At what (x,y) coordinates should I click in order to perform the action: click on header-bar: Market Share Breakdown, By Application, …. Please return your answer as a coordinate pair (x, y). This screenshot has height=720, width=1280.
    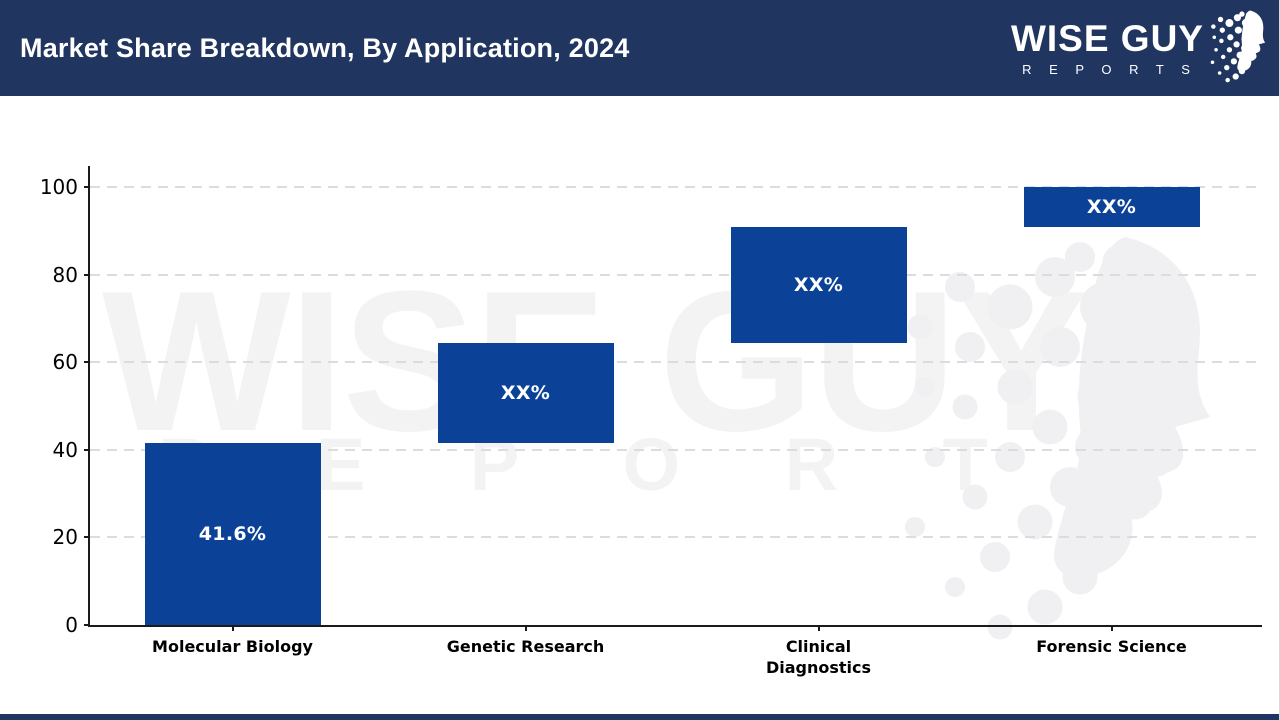
    Looking at the image, I should click on (639, 48).